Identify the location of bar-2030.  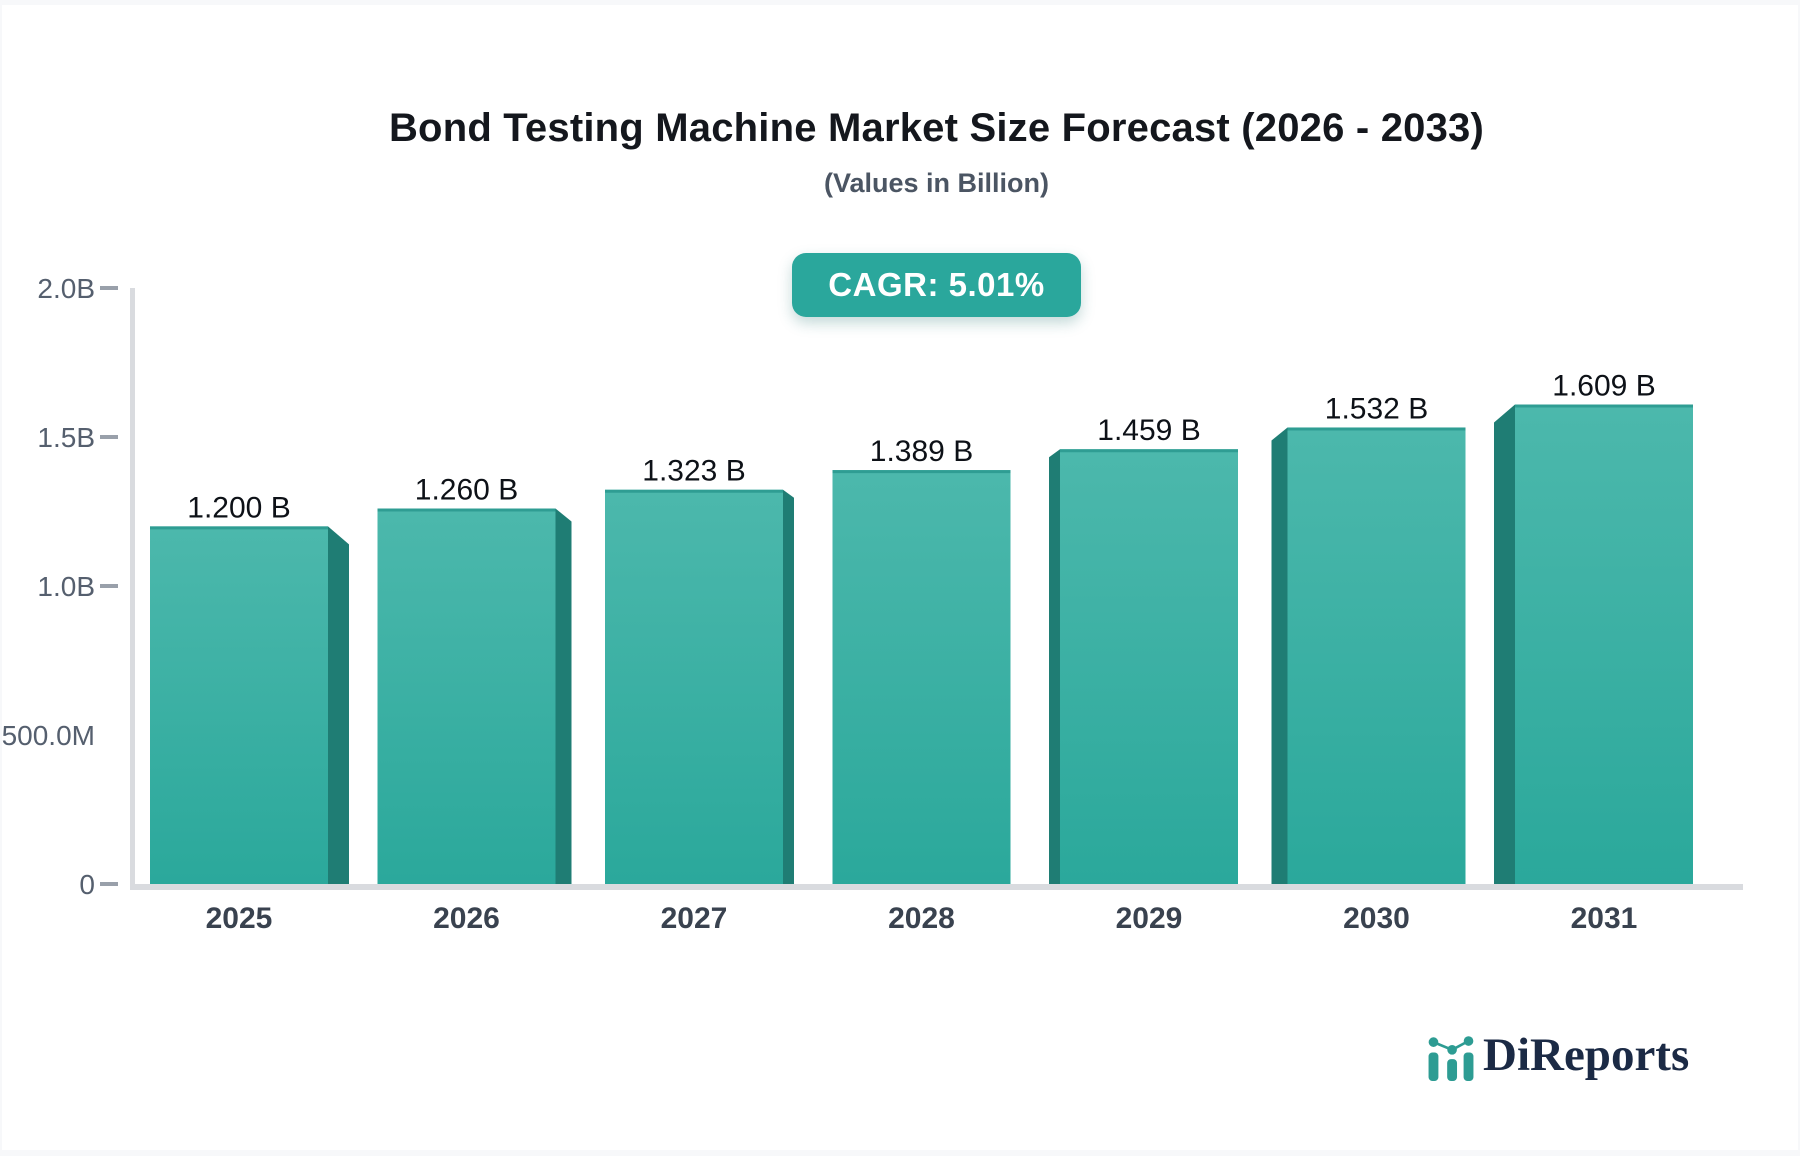
(1376, 658).